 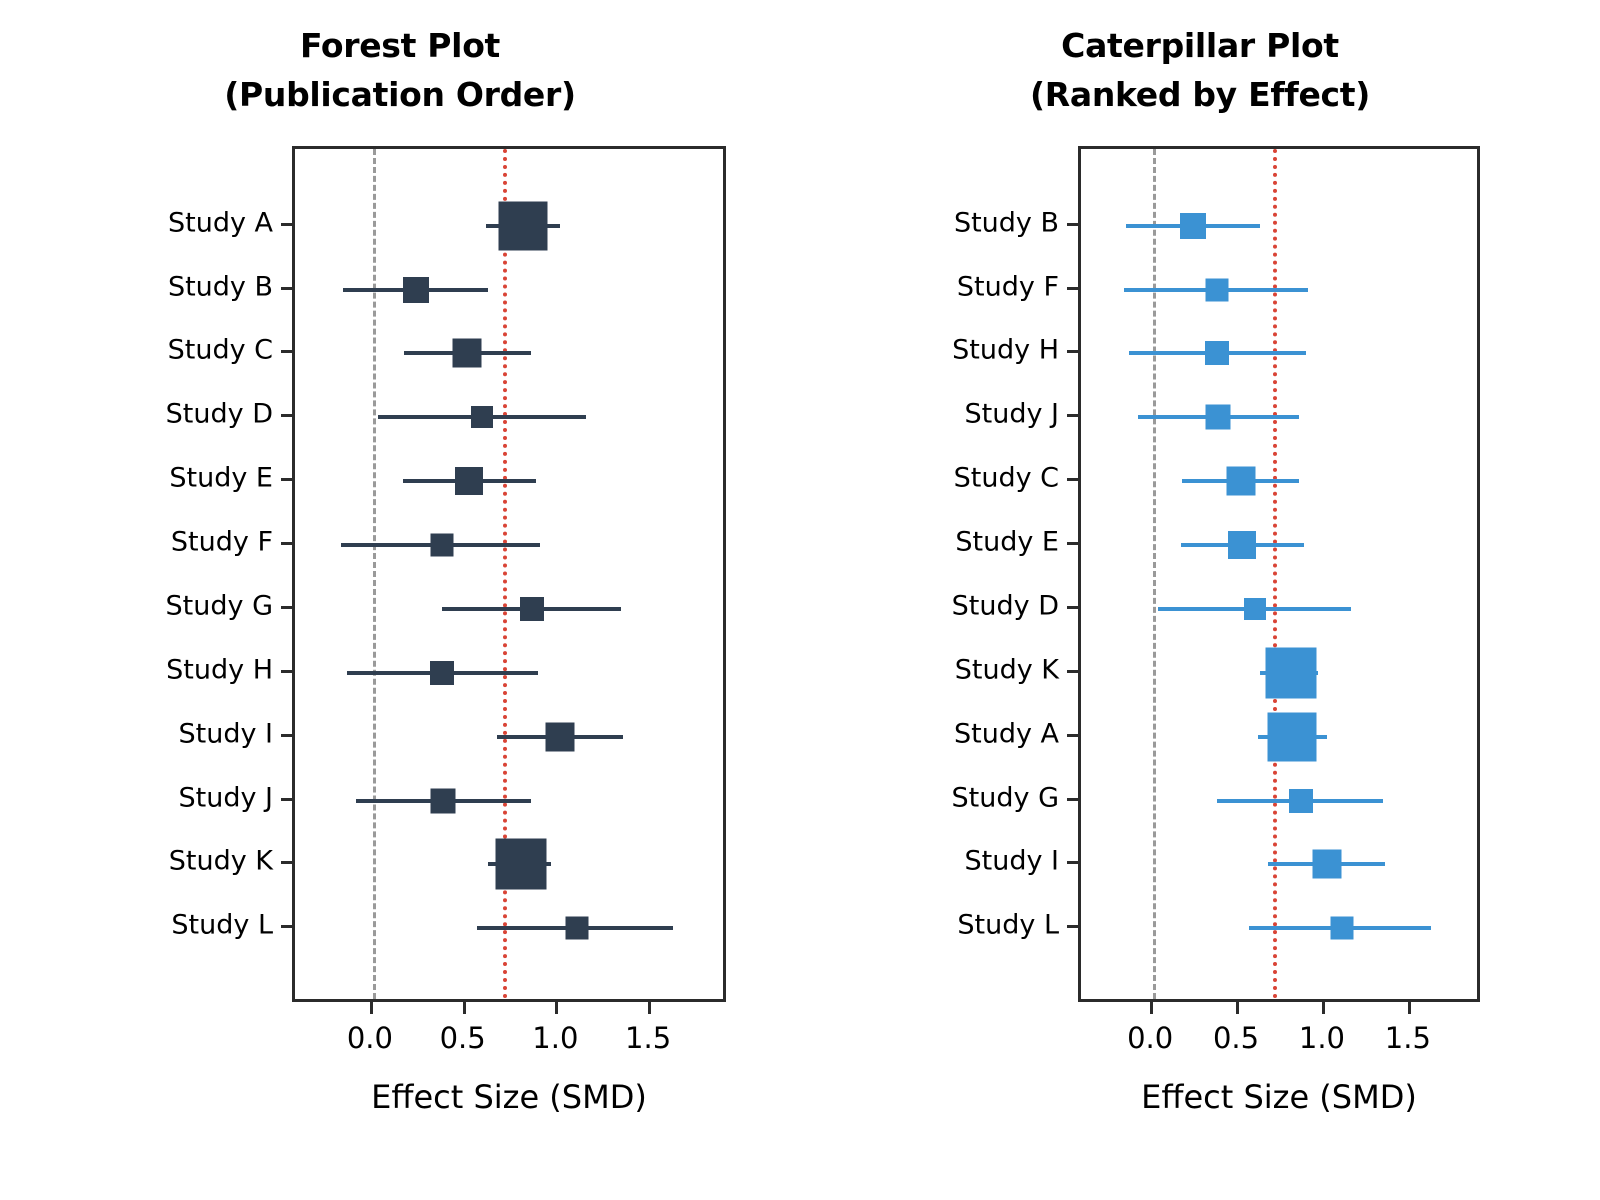 What do you see at coordinates (400, 45) in the screenshot?
I see `forest-title-line1: Forest Plot` at bounding box center [400, 45].